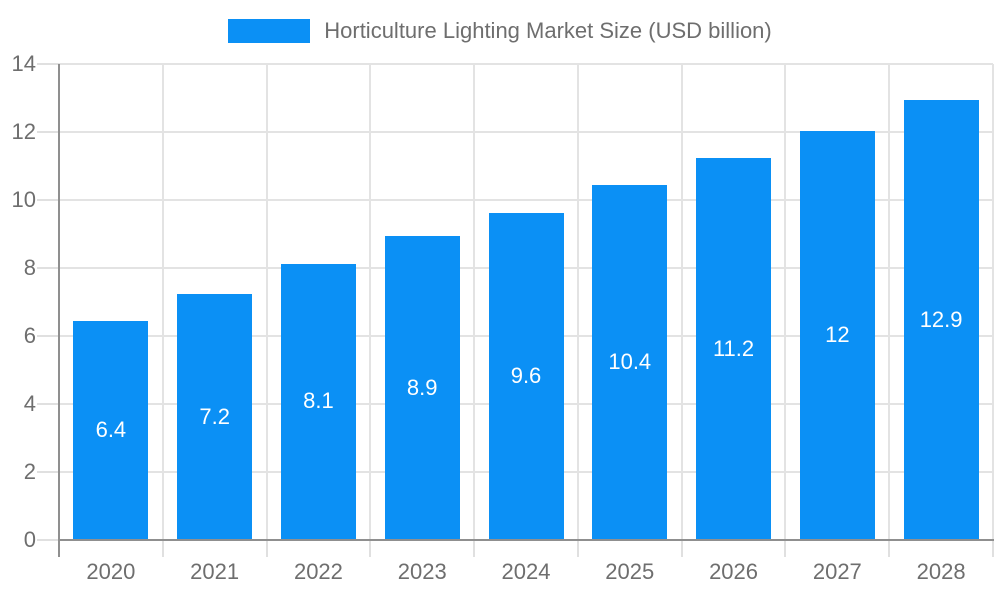 The height and width of the screenshot is (600, 1000). What do you see at coordinates (630, 571) in the screenshot?
I see `x-axis-tick-label: 2025` at bounding box center [630, 571].